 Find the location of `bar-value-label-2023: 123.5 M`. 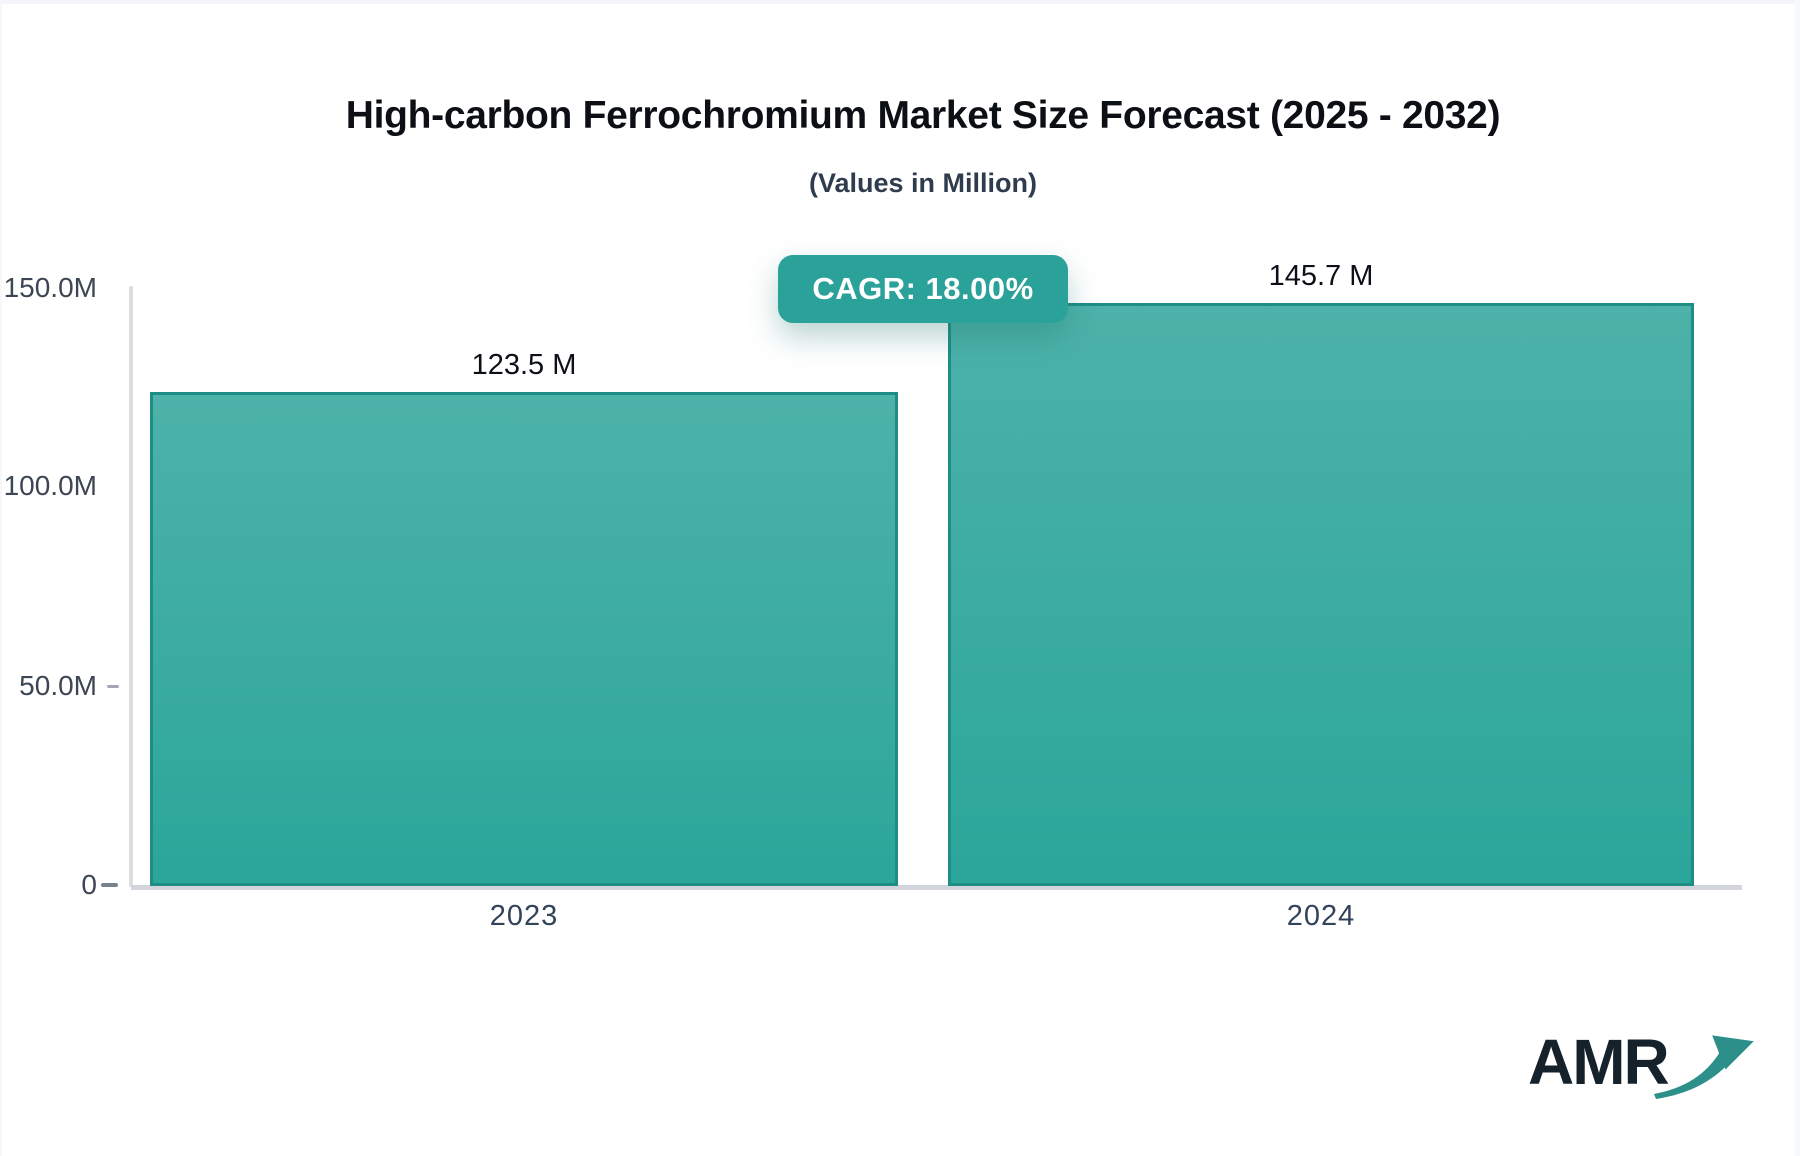

bar-value-label-2023: 123.5 M is located at coordinates (524, 365).